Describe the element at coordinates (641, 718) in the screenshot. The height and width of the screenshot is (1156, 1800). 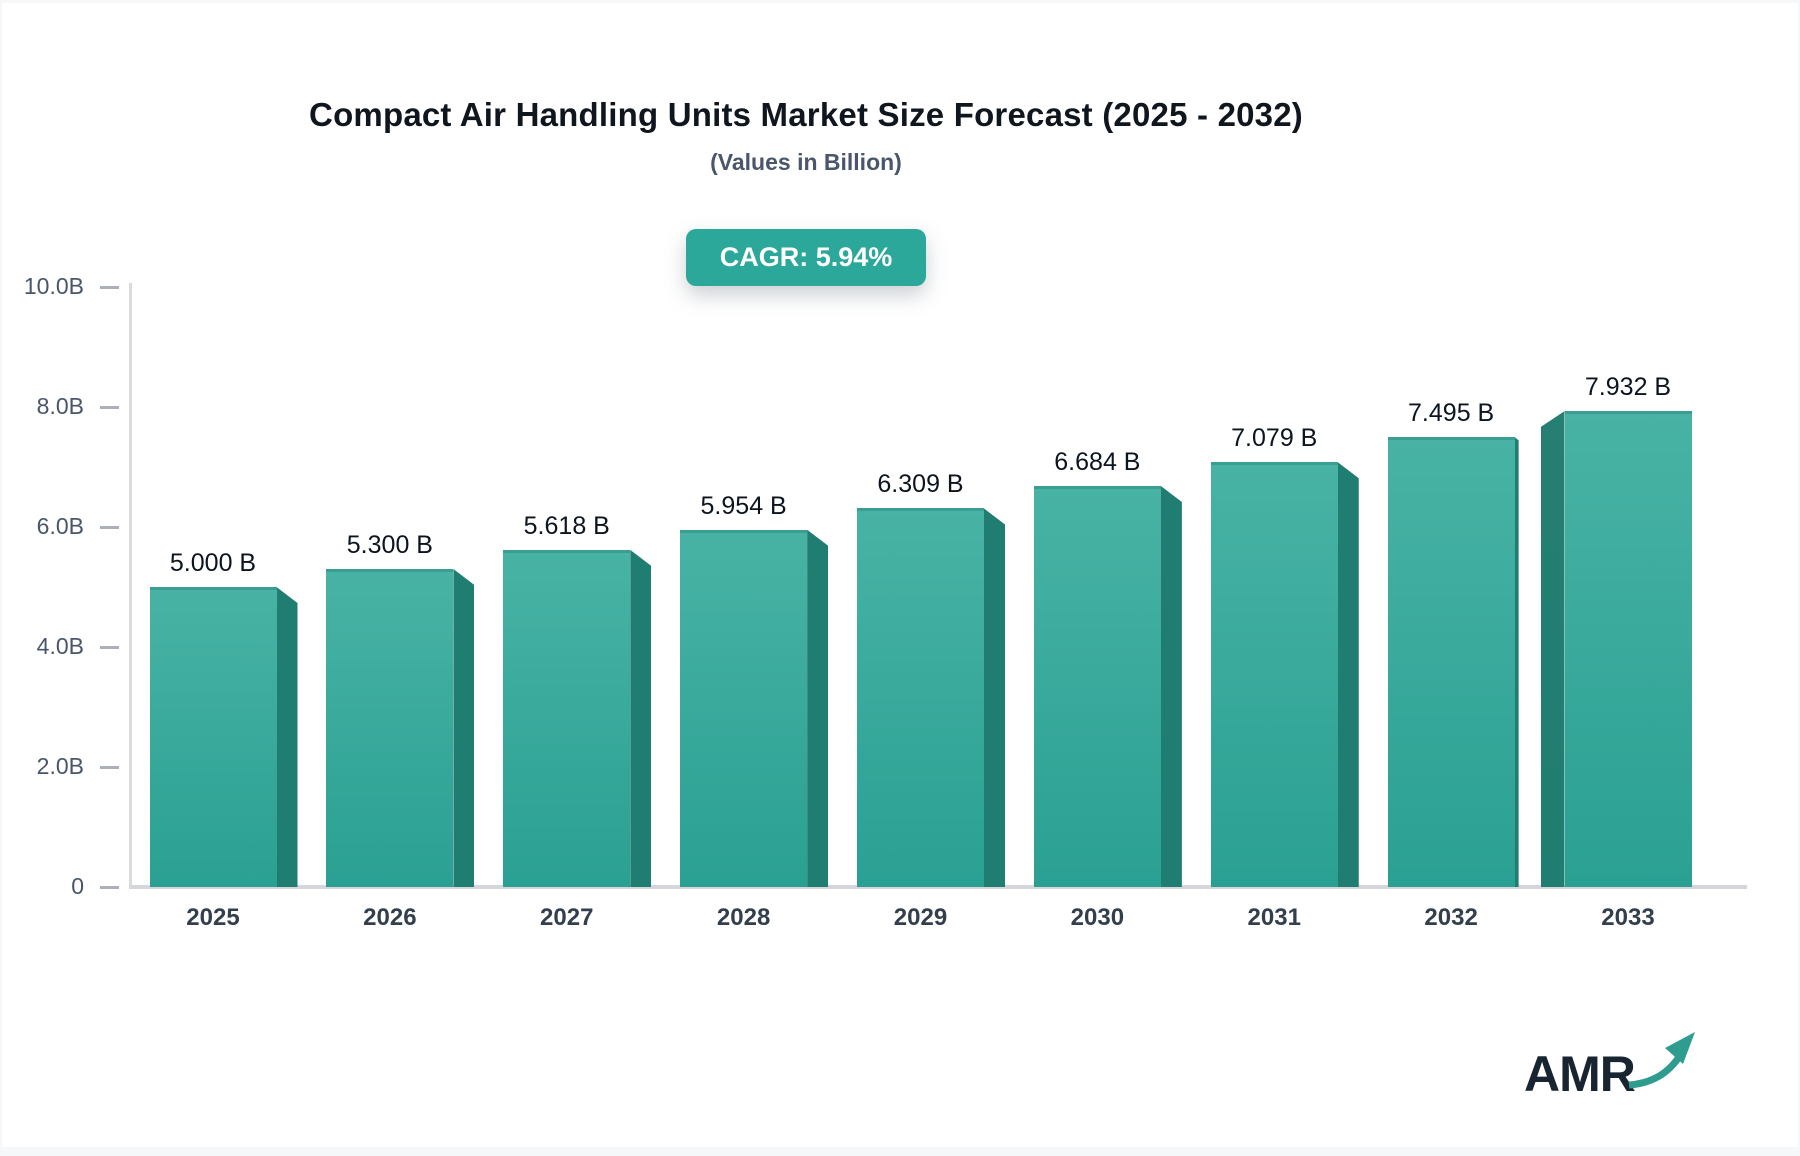
I see `bar-side-2027` at that location.